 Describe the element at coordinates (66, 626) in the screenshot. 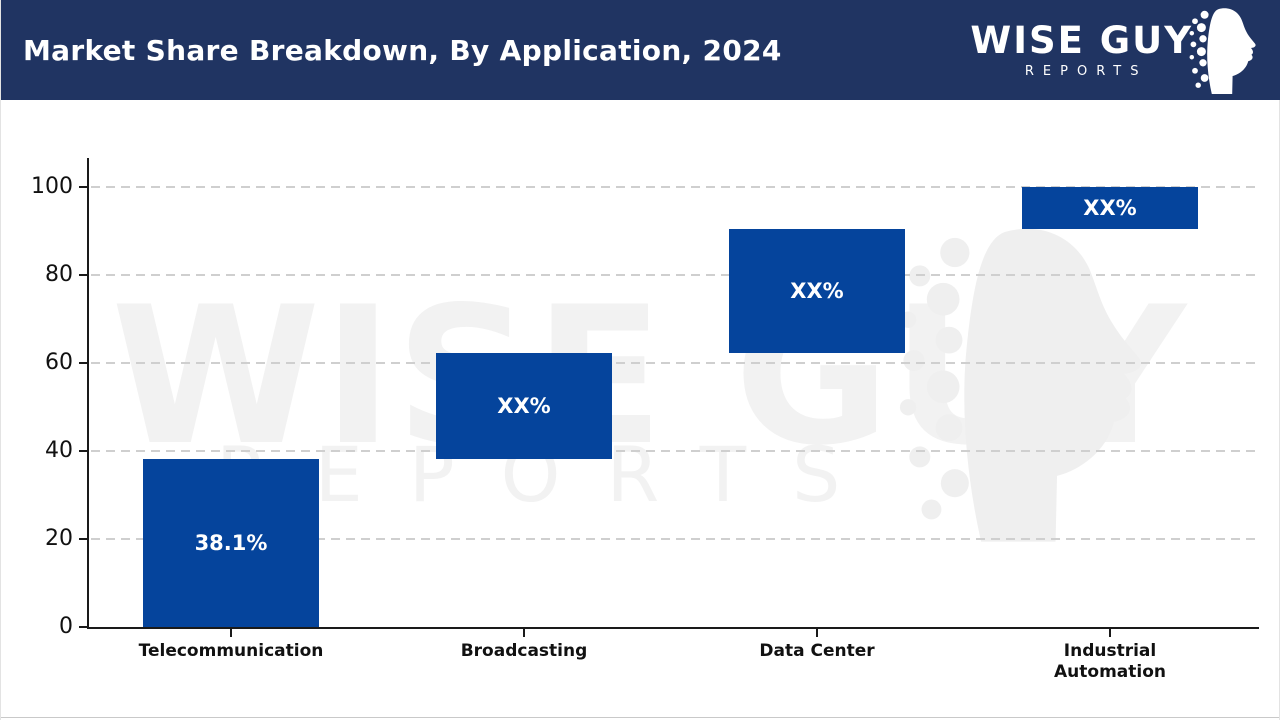

I see `y-tick-label-0: 0` at that location.